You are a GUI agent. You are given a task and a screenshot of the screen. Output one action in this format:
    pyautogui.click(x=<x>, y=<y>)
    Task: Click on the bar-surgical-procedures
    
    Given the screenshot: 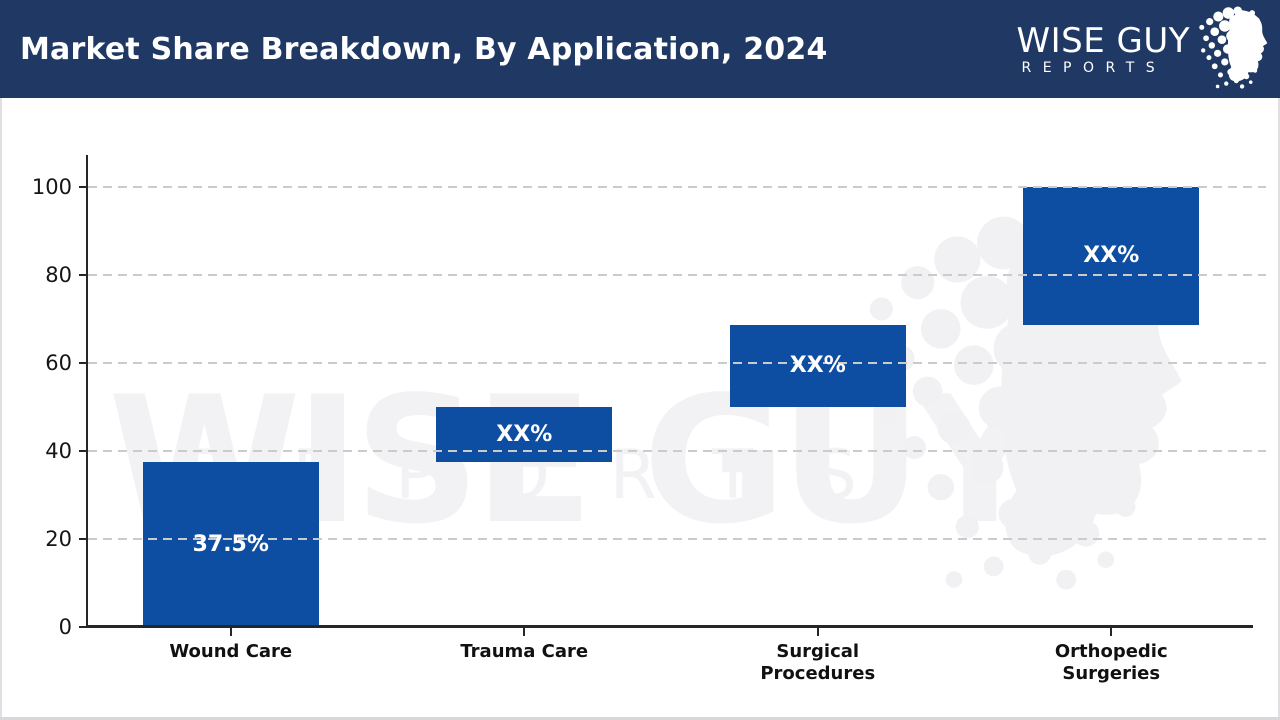 What is the action you would take?
    pyautogui.click(x=817, y=365)
    